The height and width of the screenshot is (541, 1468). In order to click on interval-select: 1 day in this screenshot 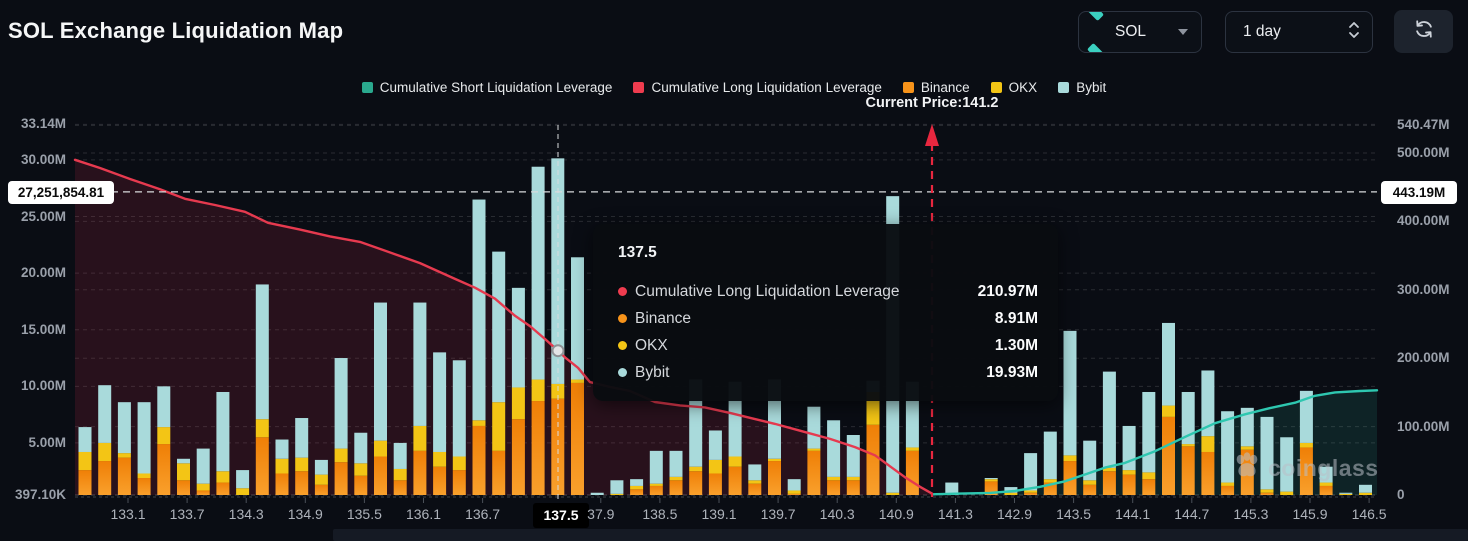, I will do `click(1299, 32)`.